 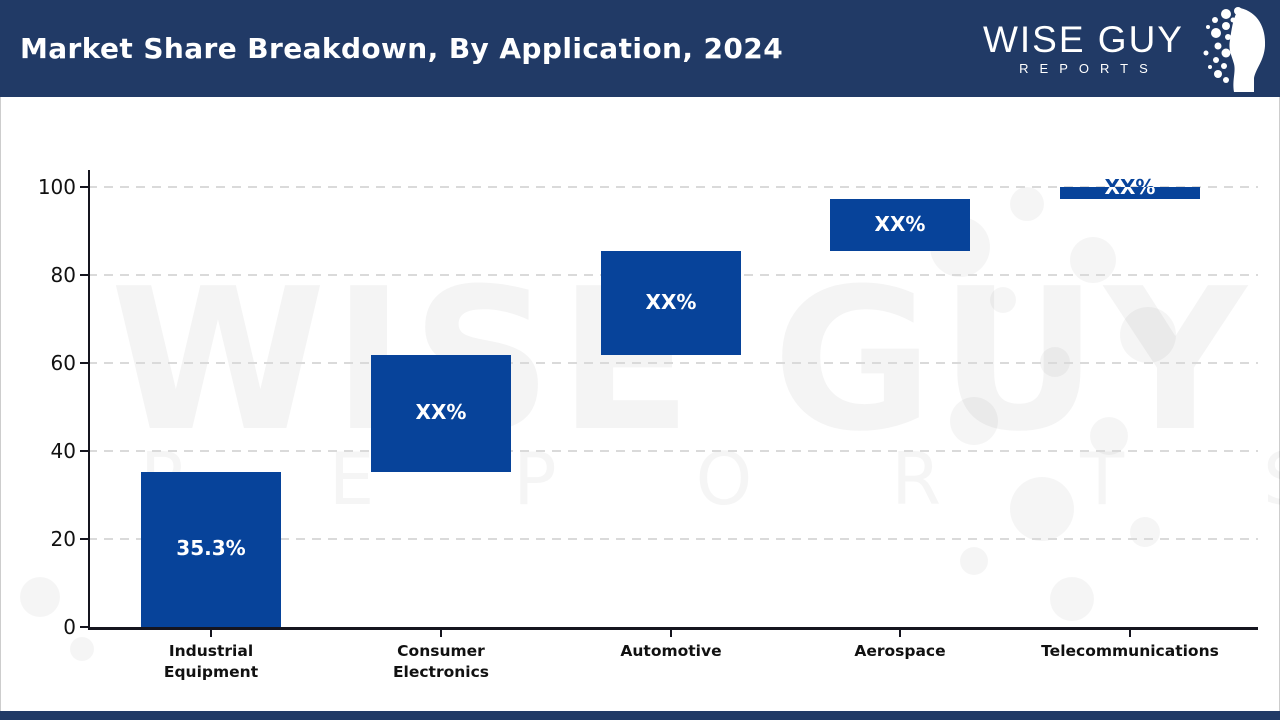 I want to click on x-axis-line, so click(x=673, y=628).